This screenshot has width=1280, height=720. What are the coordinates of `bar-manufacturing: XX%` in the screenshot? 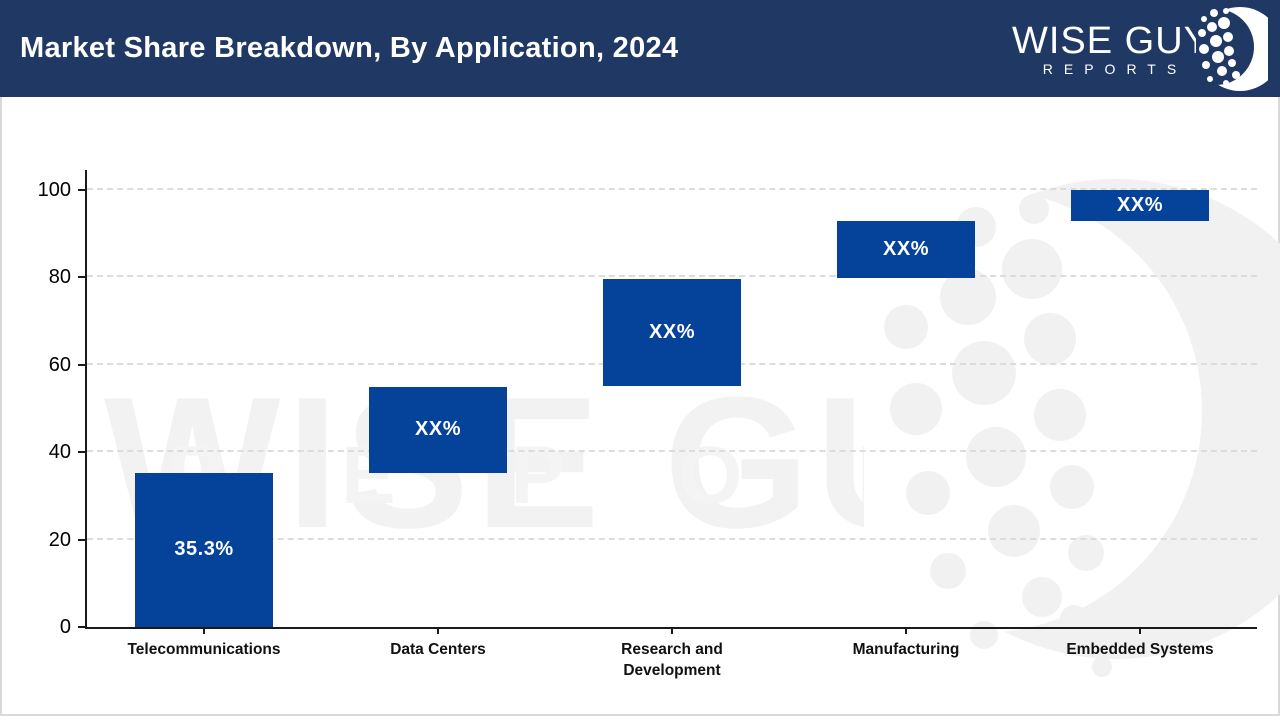 It's located at (906, 249).